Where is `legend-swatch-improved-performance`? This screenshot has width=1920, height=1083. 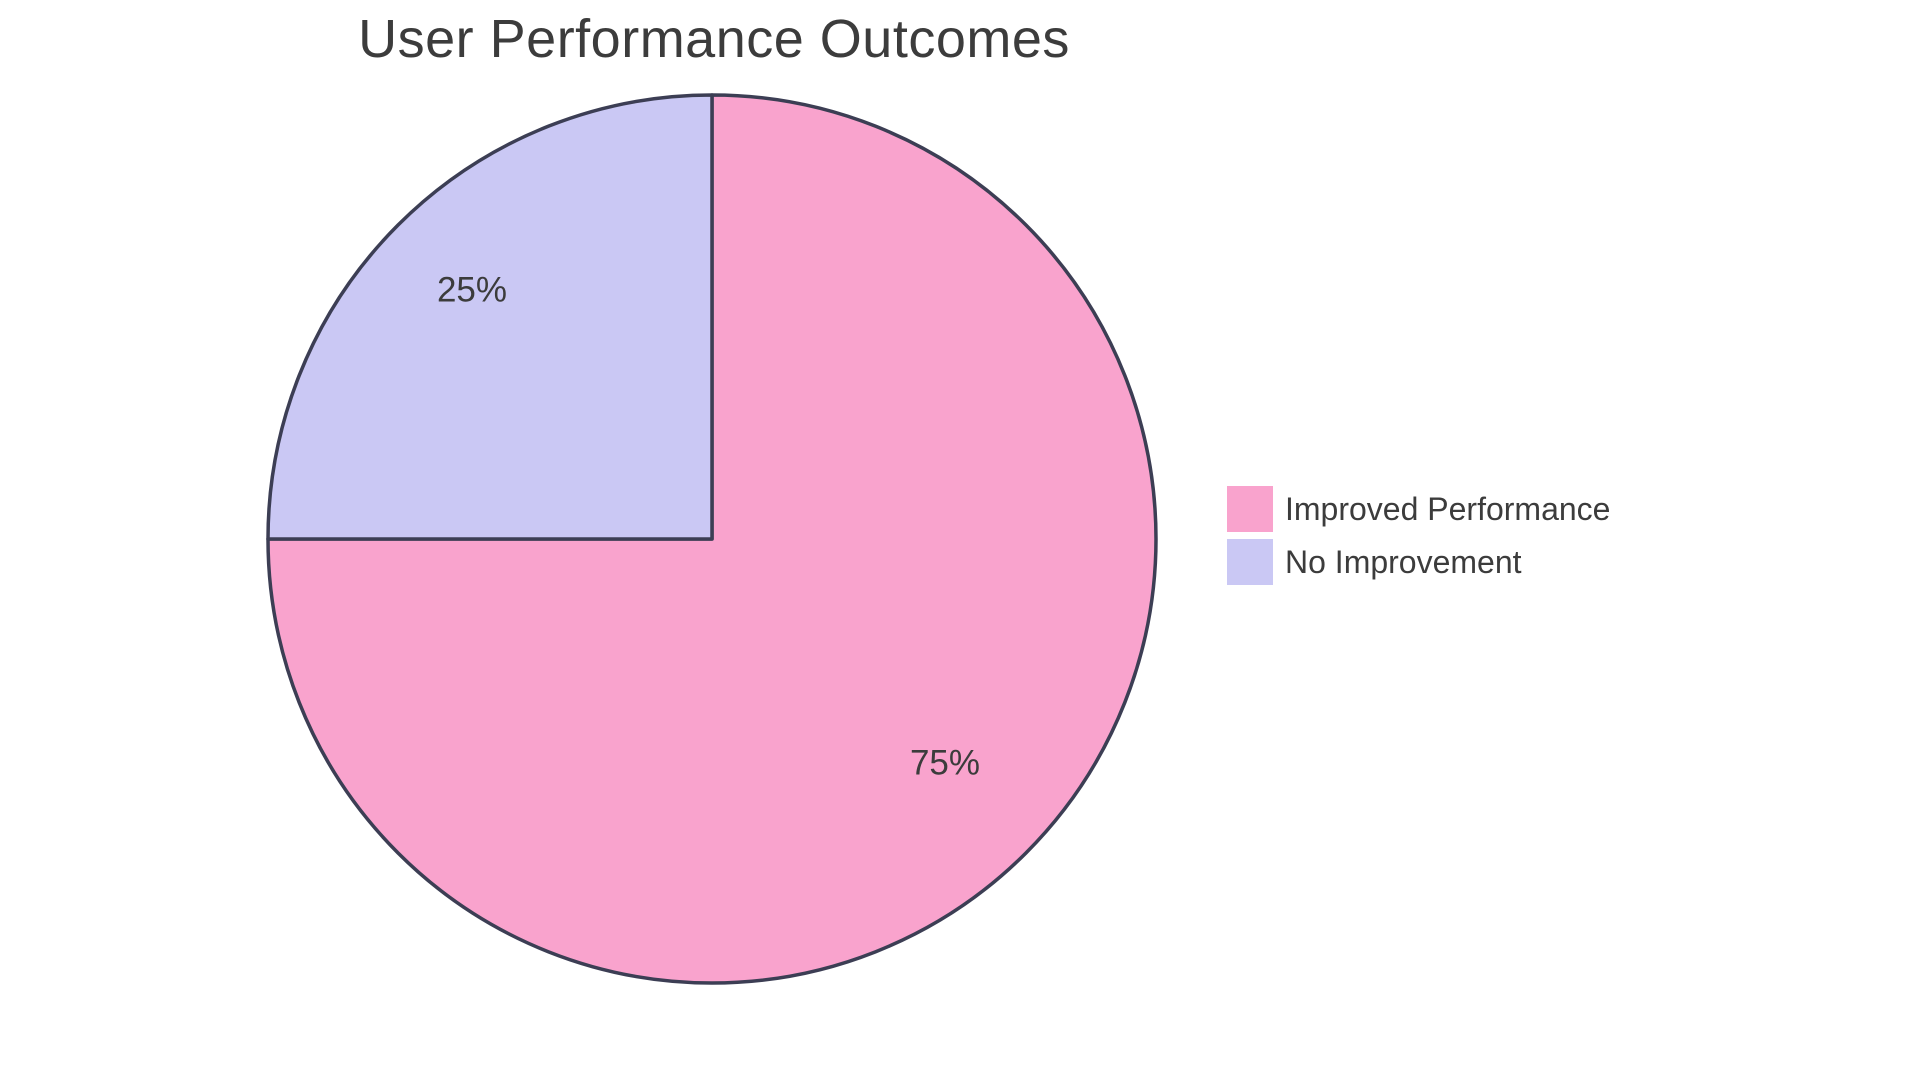 legend-swatch-improved-performance is located at coordinates (1250, 509).